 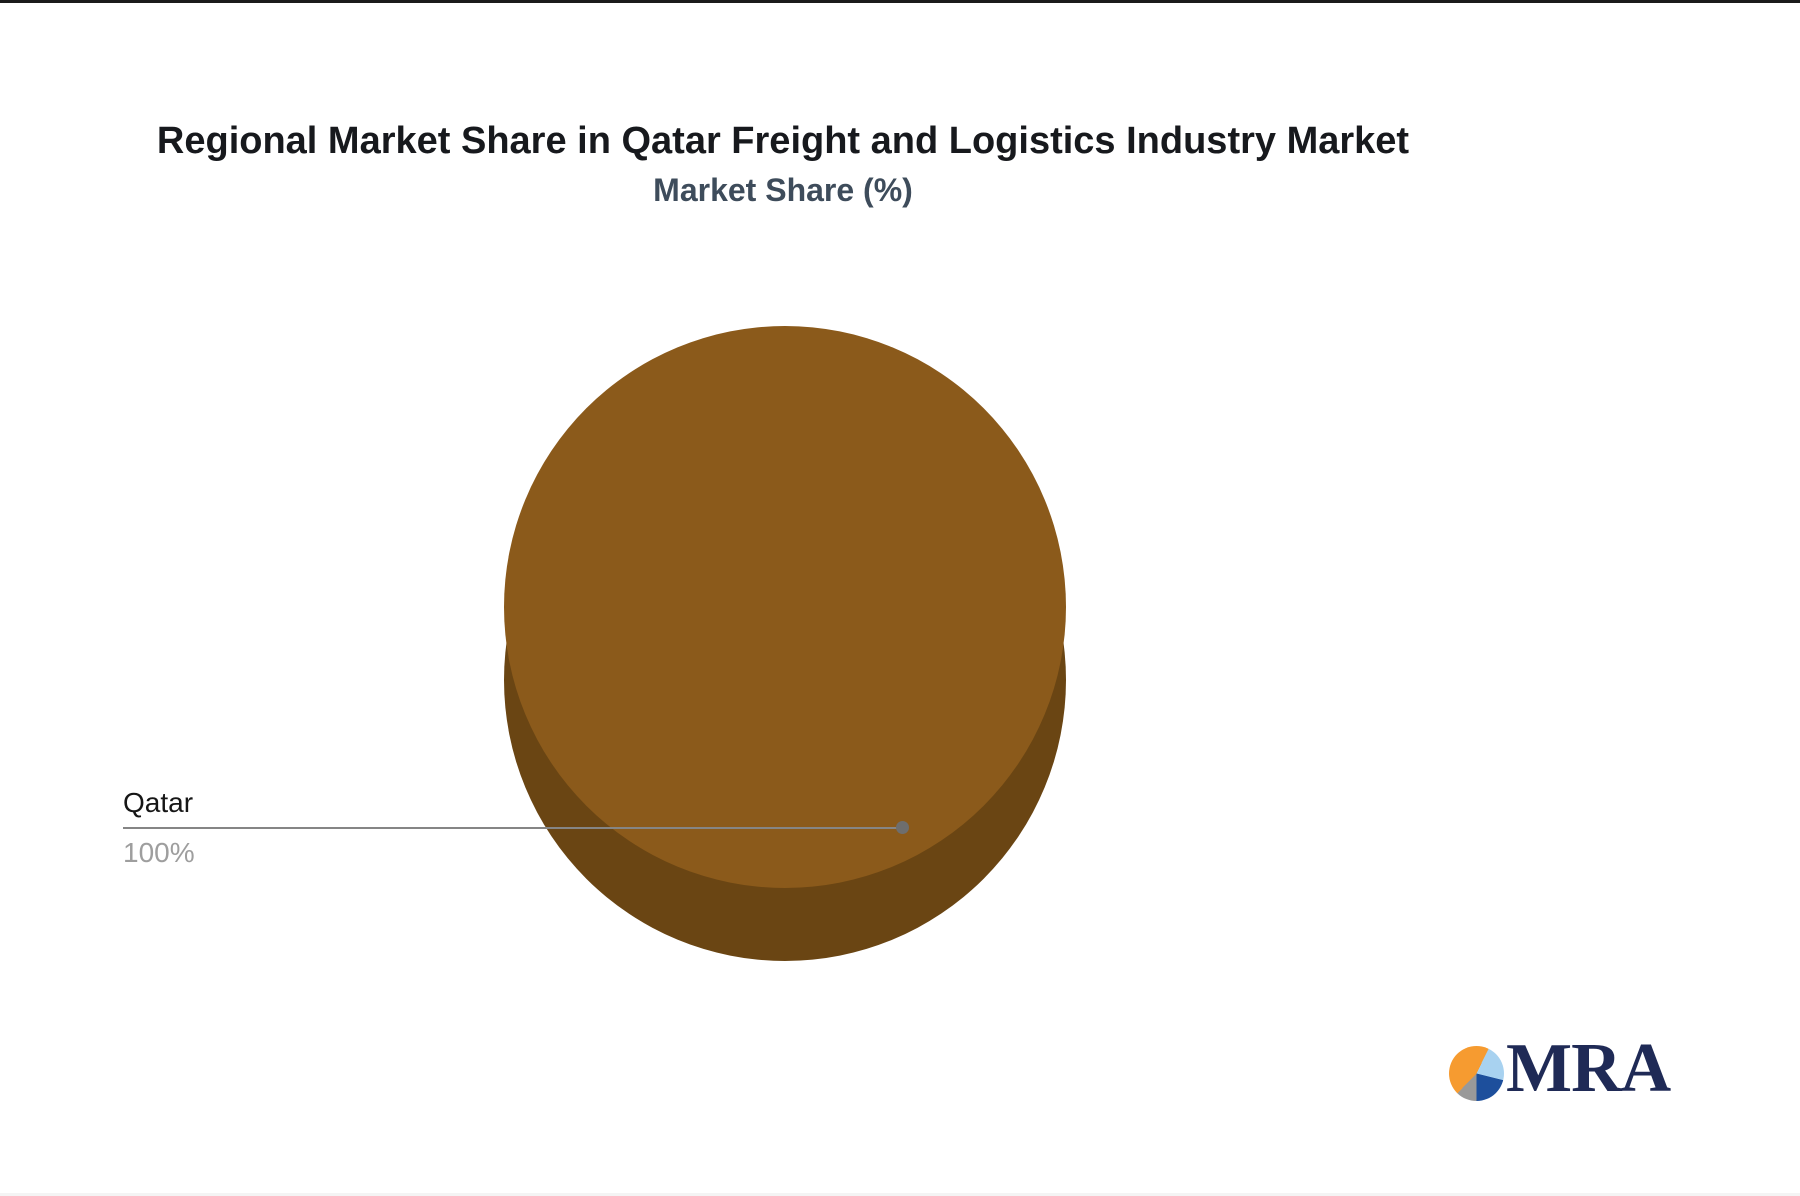 I want to click on leader-line-dot, so click(x=902, y=827).